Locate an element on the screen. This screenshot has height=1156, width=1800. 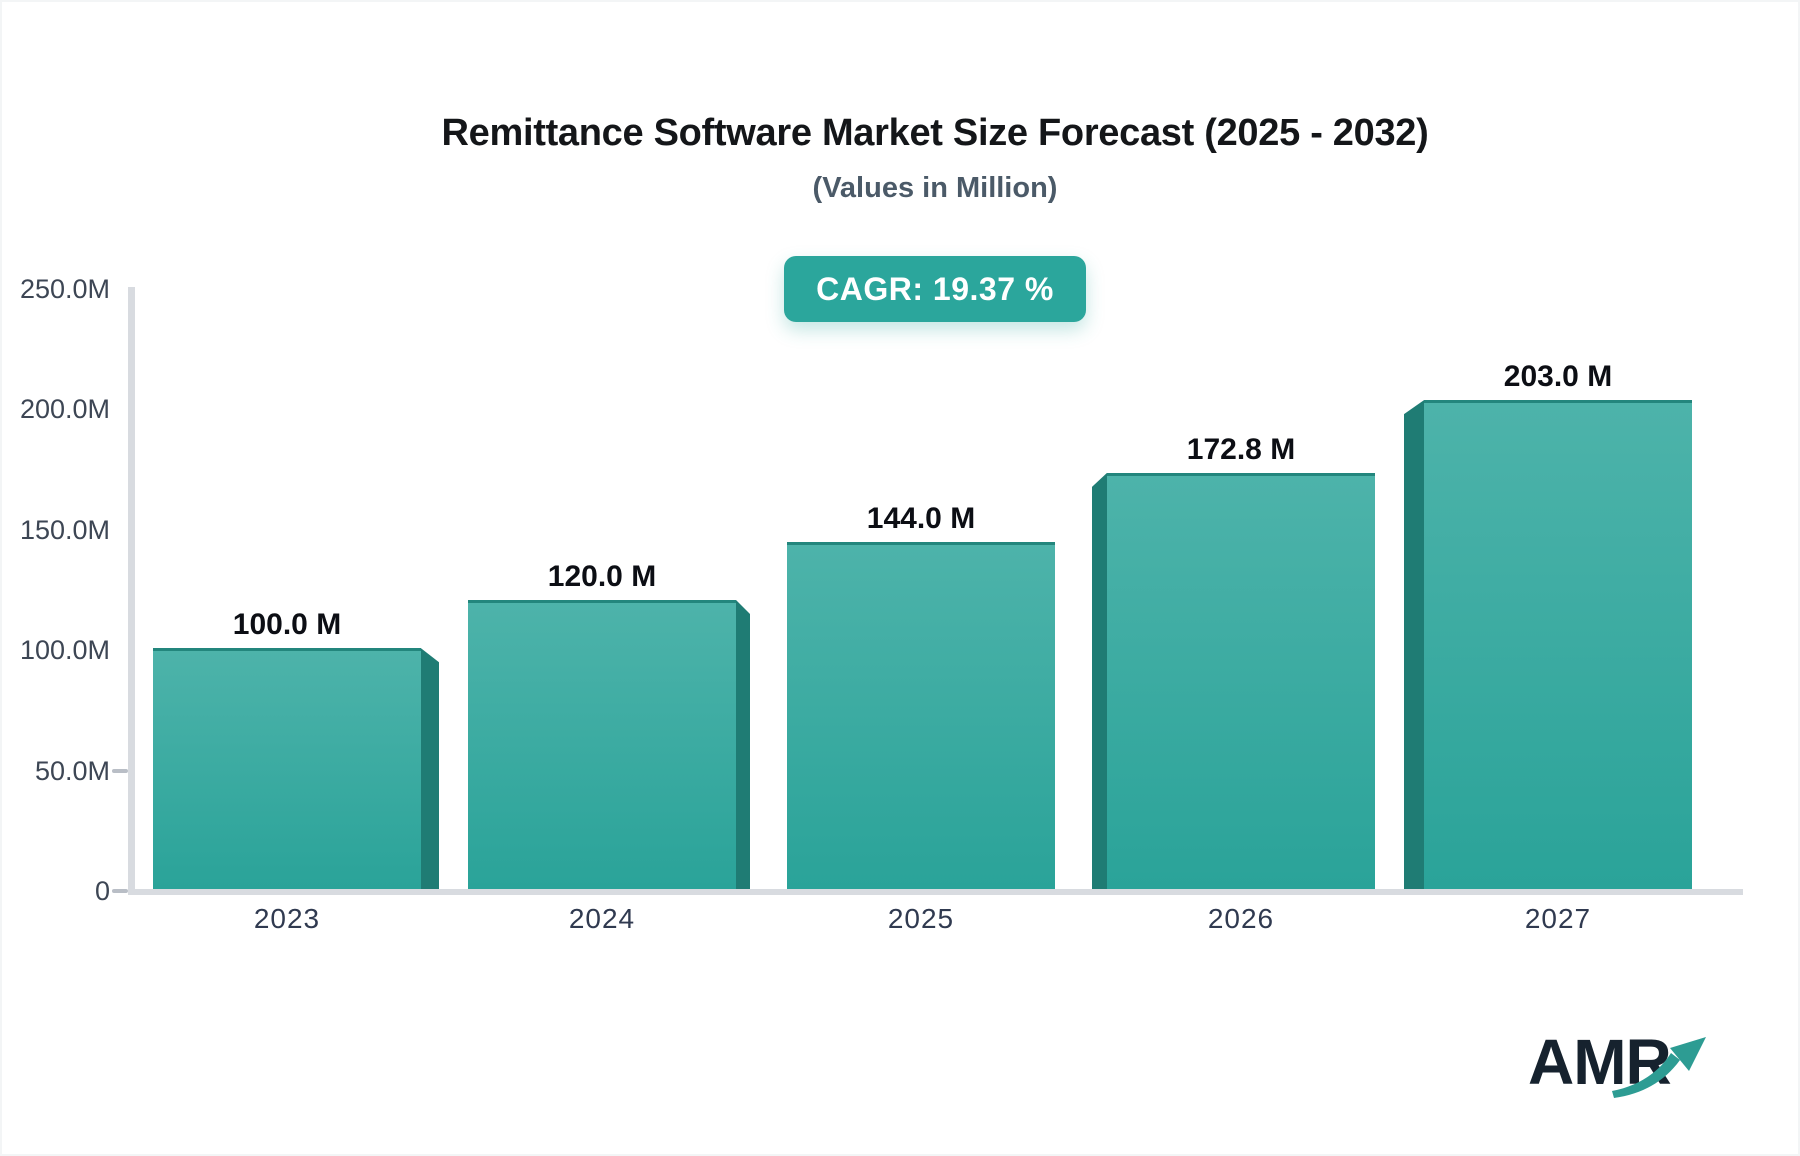
bar-2027 is located at coordinates (1558, 644).